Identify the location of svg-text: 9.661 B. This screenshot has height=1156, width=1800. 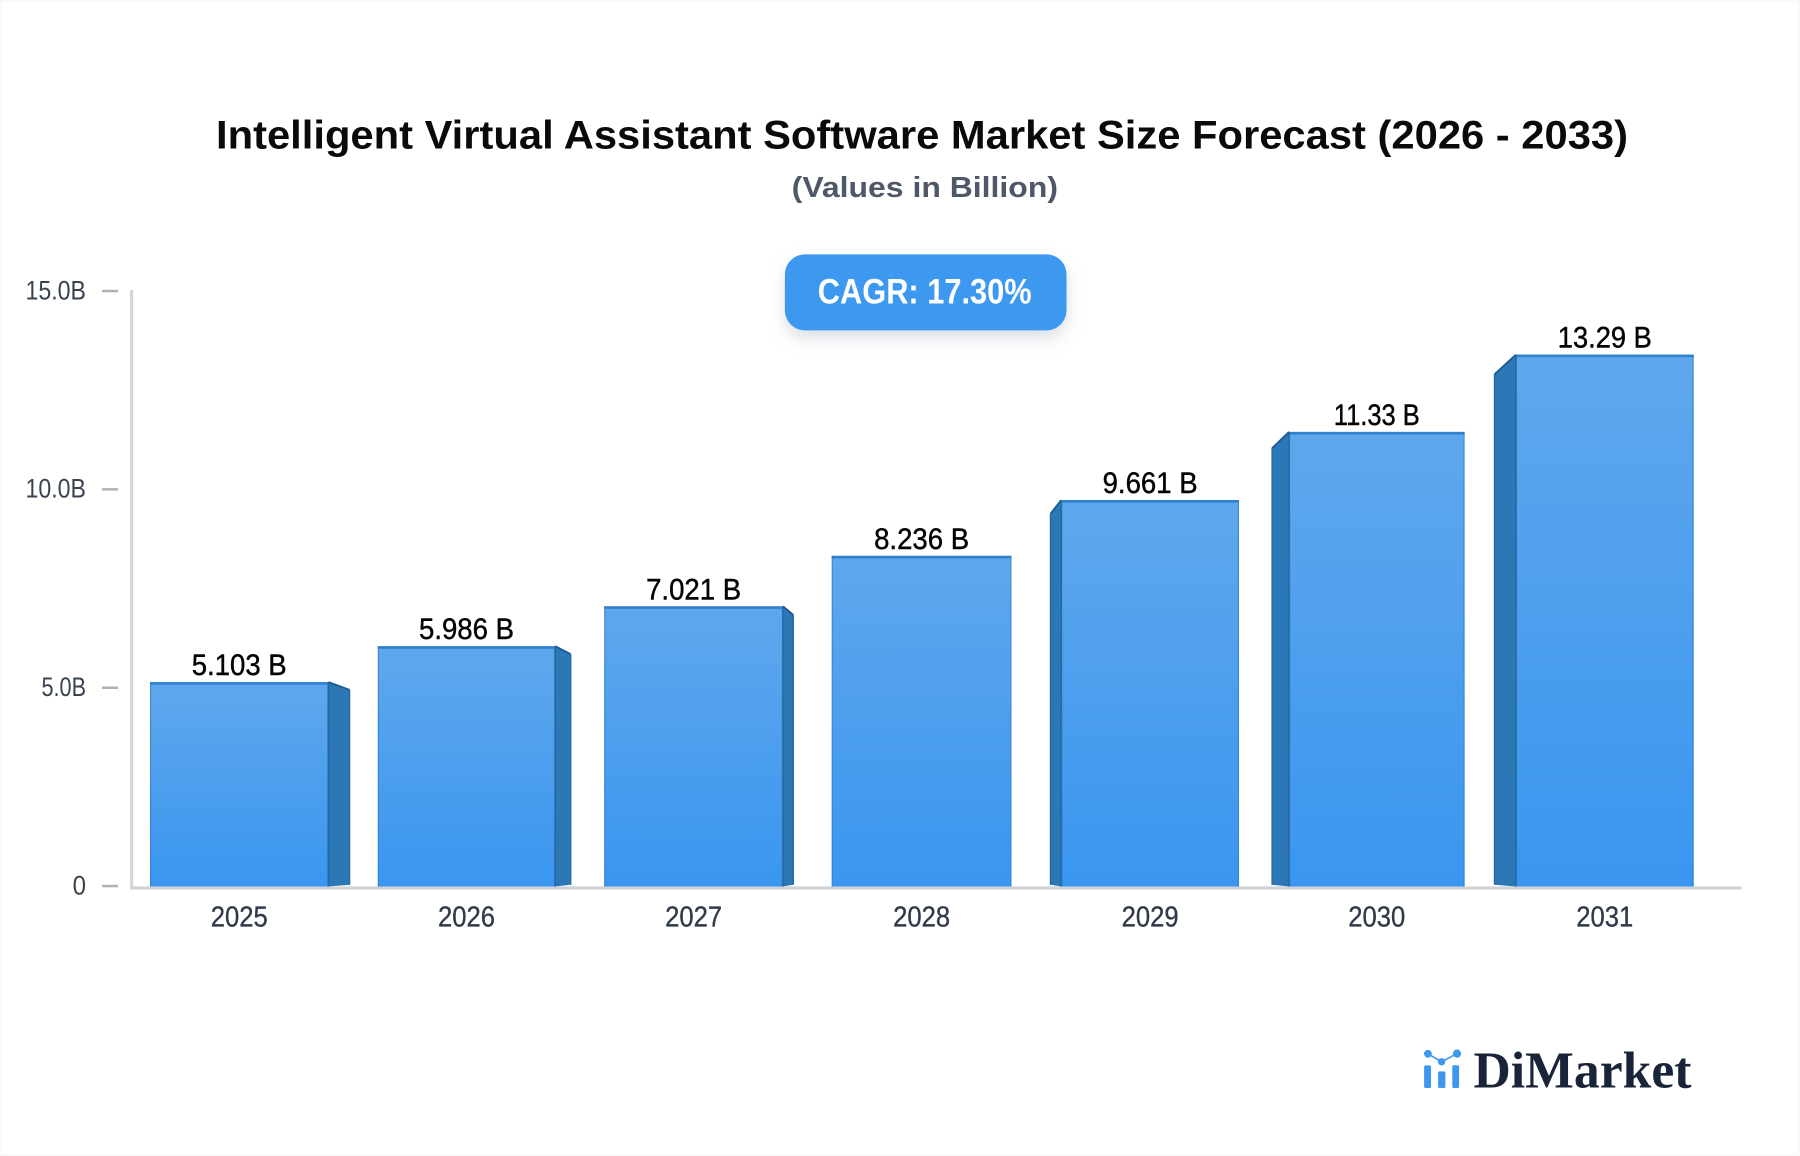
(1150, 483).